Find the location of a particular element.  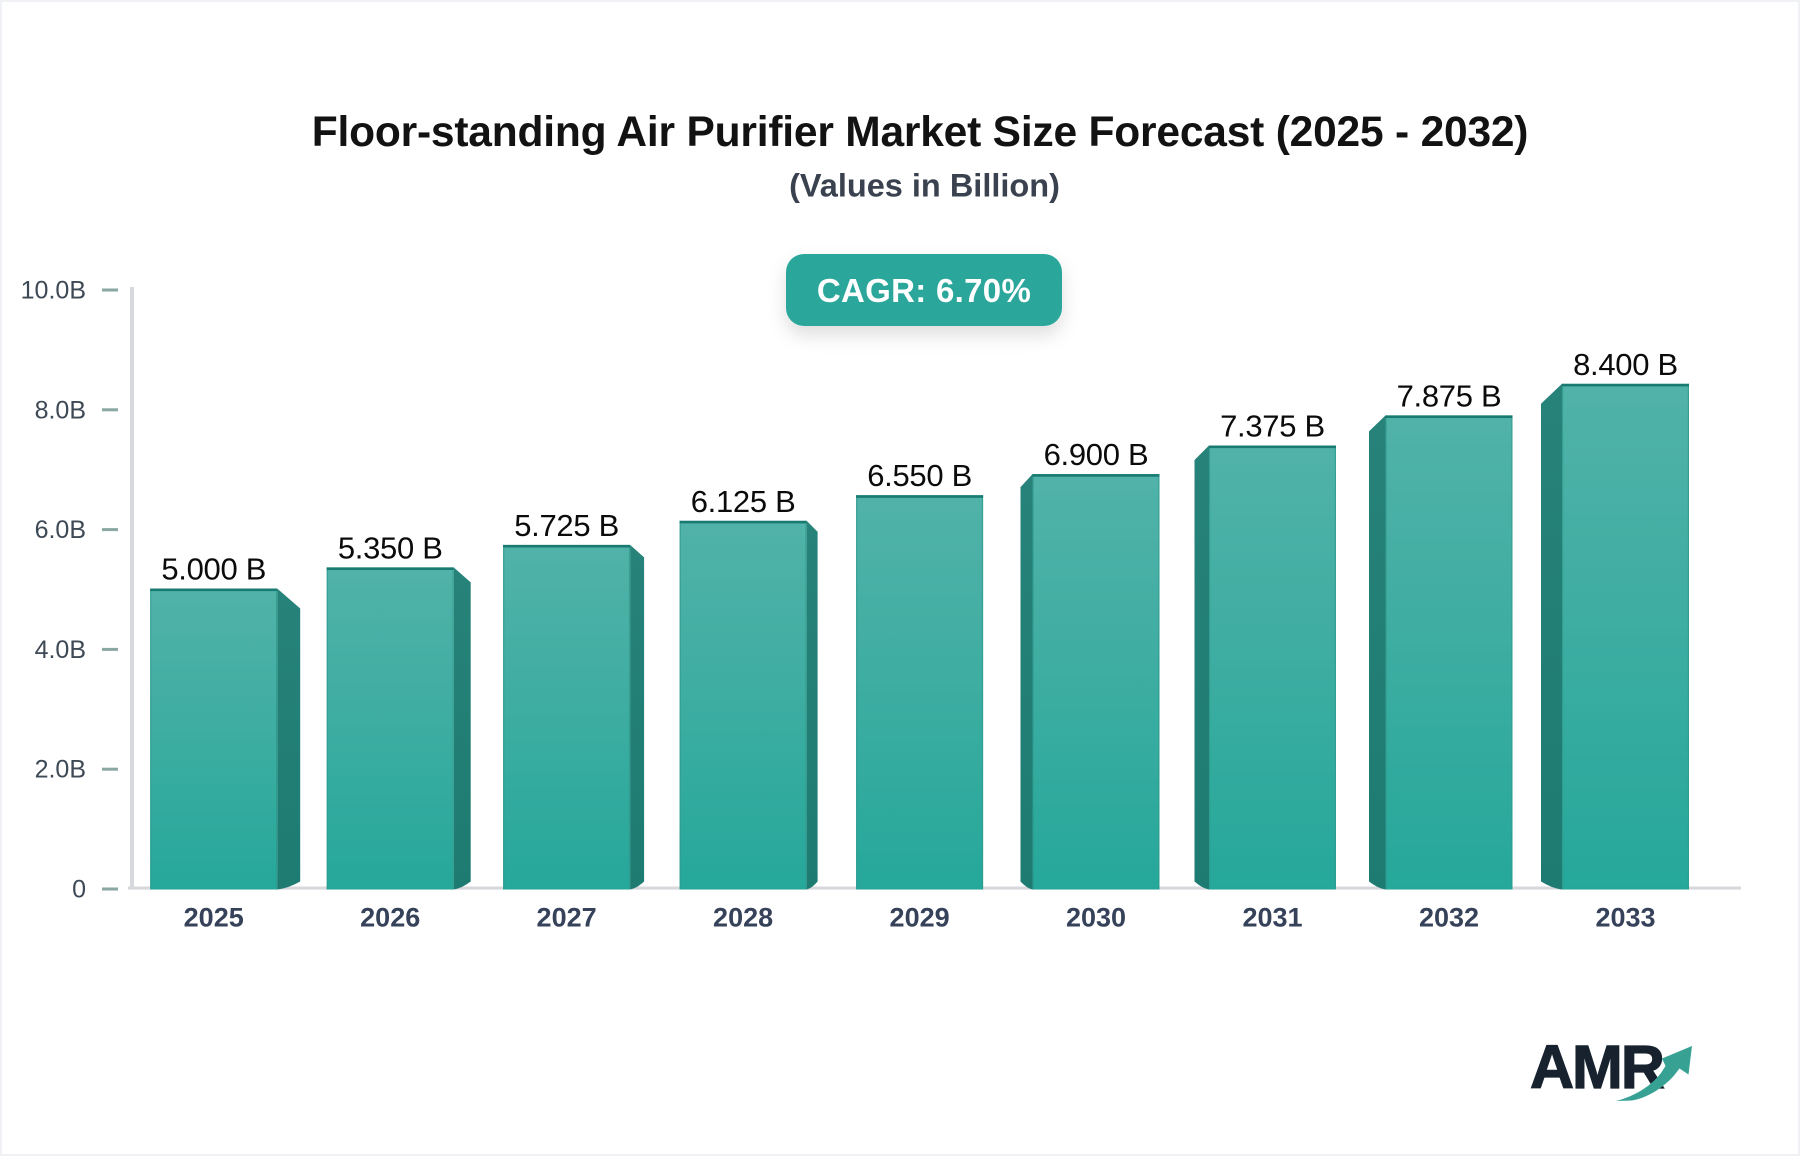

svg-text: 8.0B is located at coordinates (60, 410).